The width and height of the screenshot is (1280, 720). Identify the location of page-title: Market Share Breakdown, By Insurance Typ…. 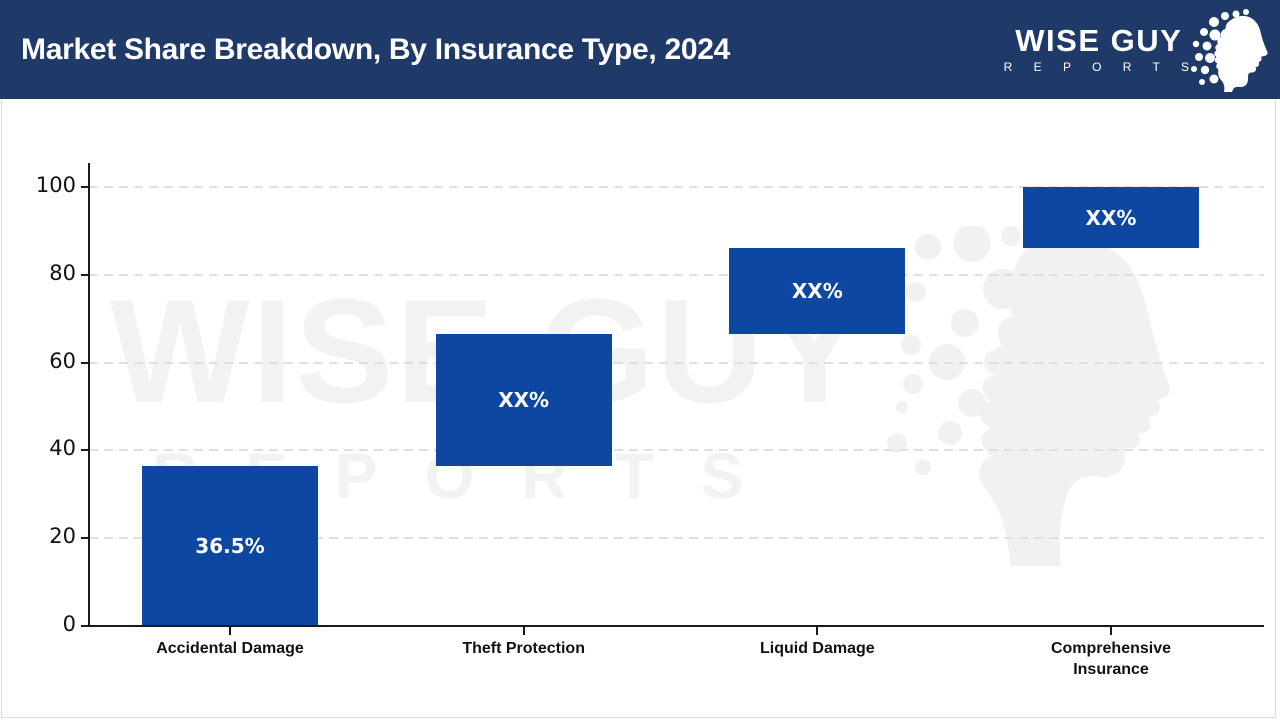
(375, 49).